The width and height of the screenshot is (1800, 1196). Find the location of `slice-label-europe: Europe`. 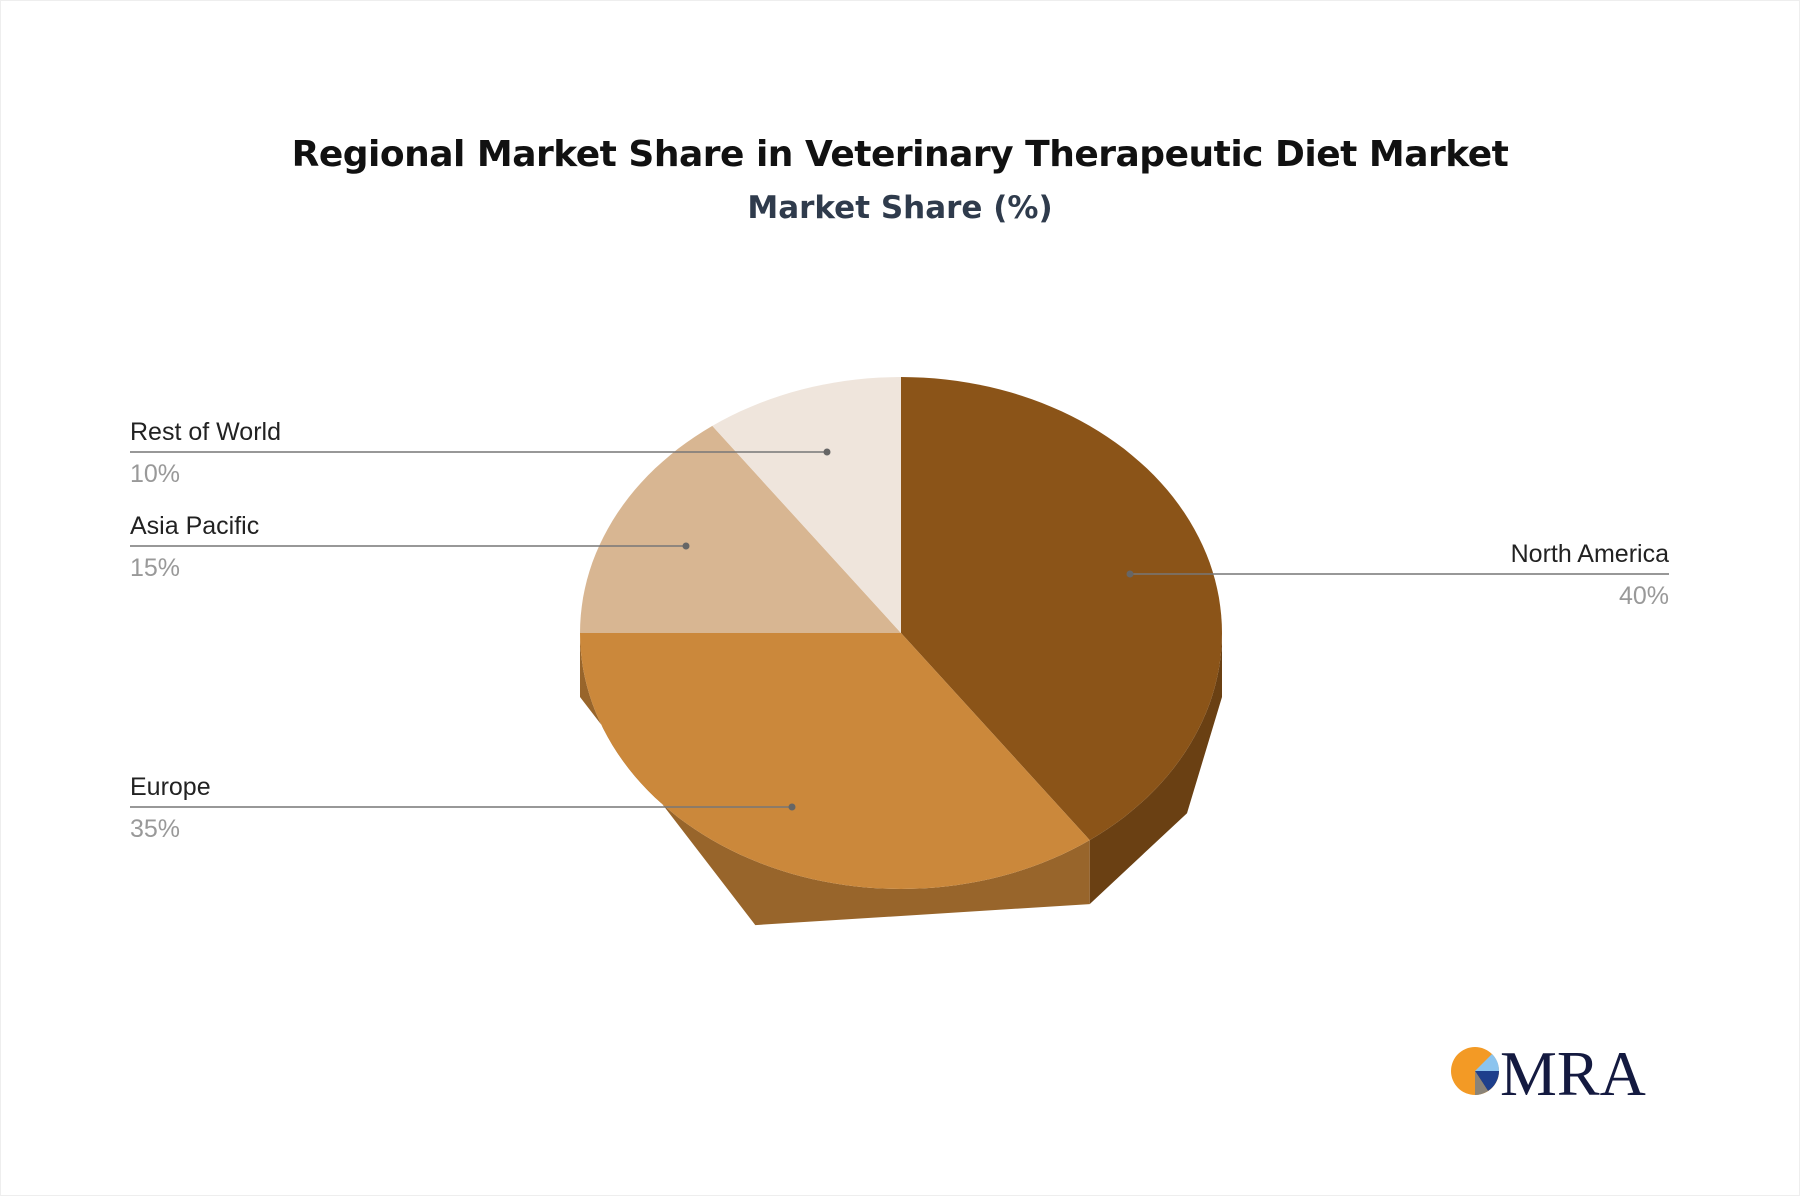

slice-label-europe: Europe is located at coordinates (170, 787).